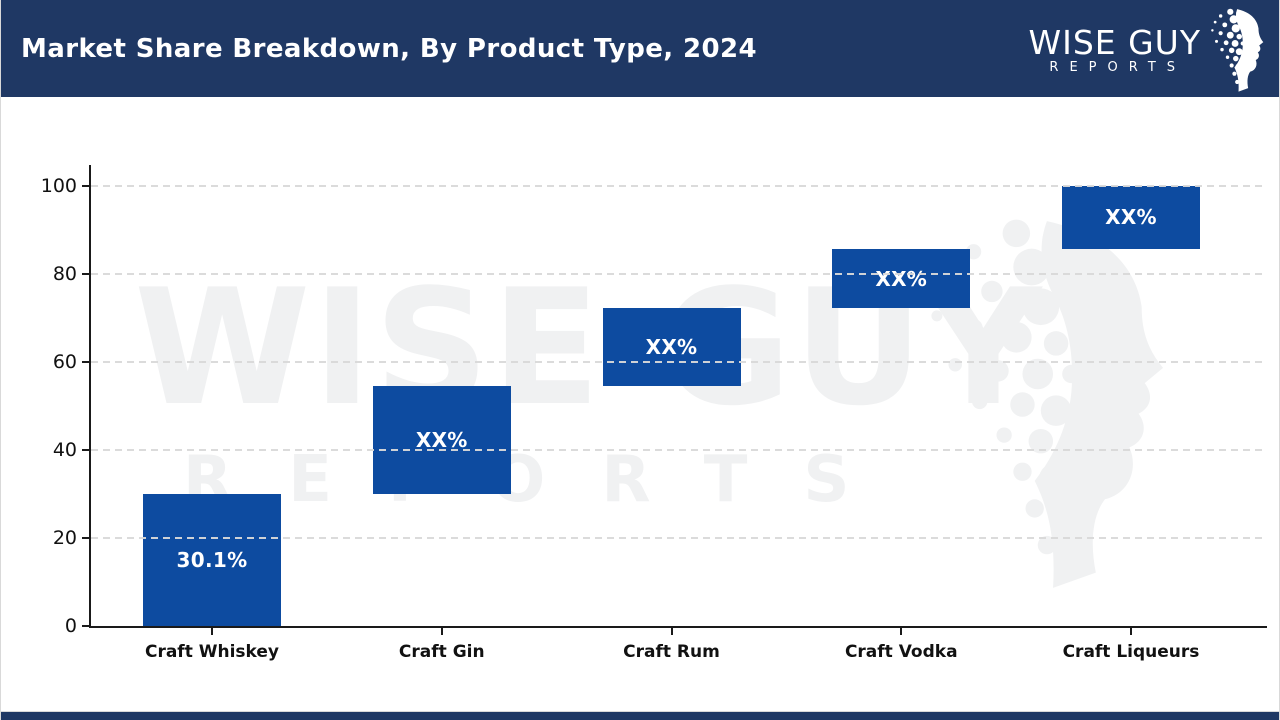 The image size is (1280, 720). I want to click on x-axis-line, so click(678, 627).